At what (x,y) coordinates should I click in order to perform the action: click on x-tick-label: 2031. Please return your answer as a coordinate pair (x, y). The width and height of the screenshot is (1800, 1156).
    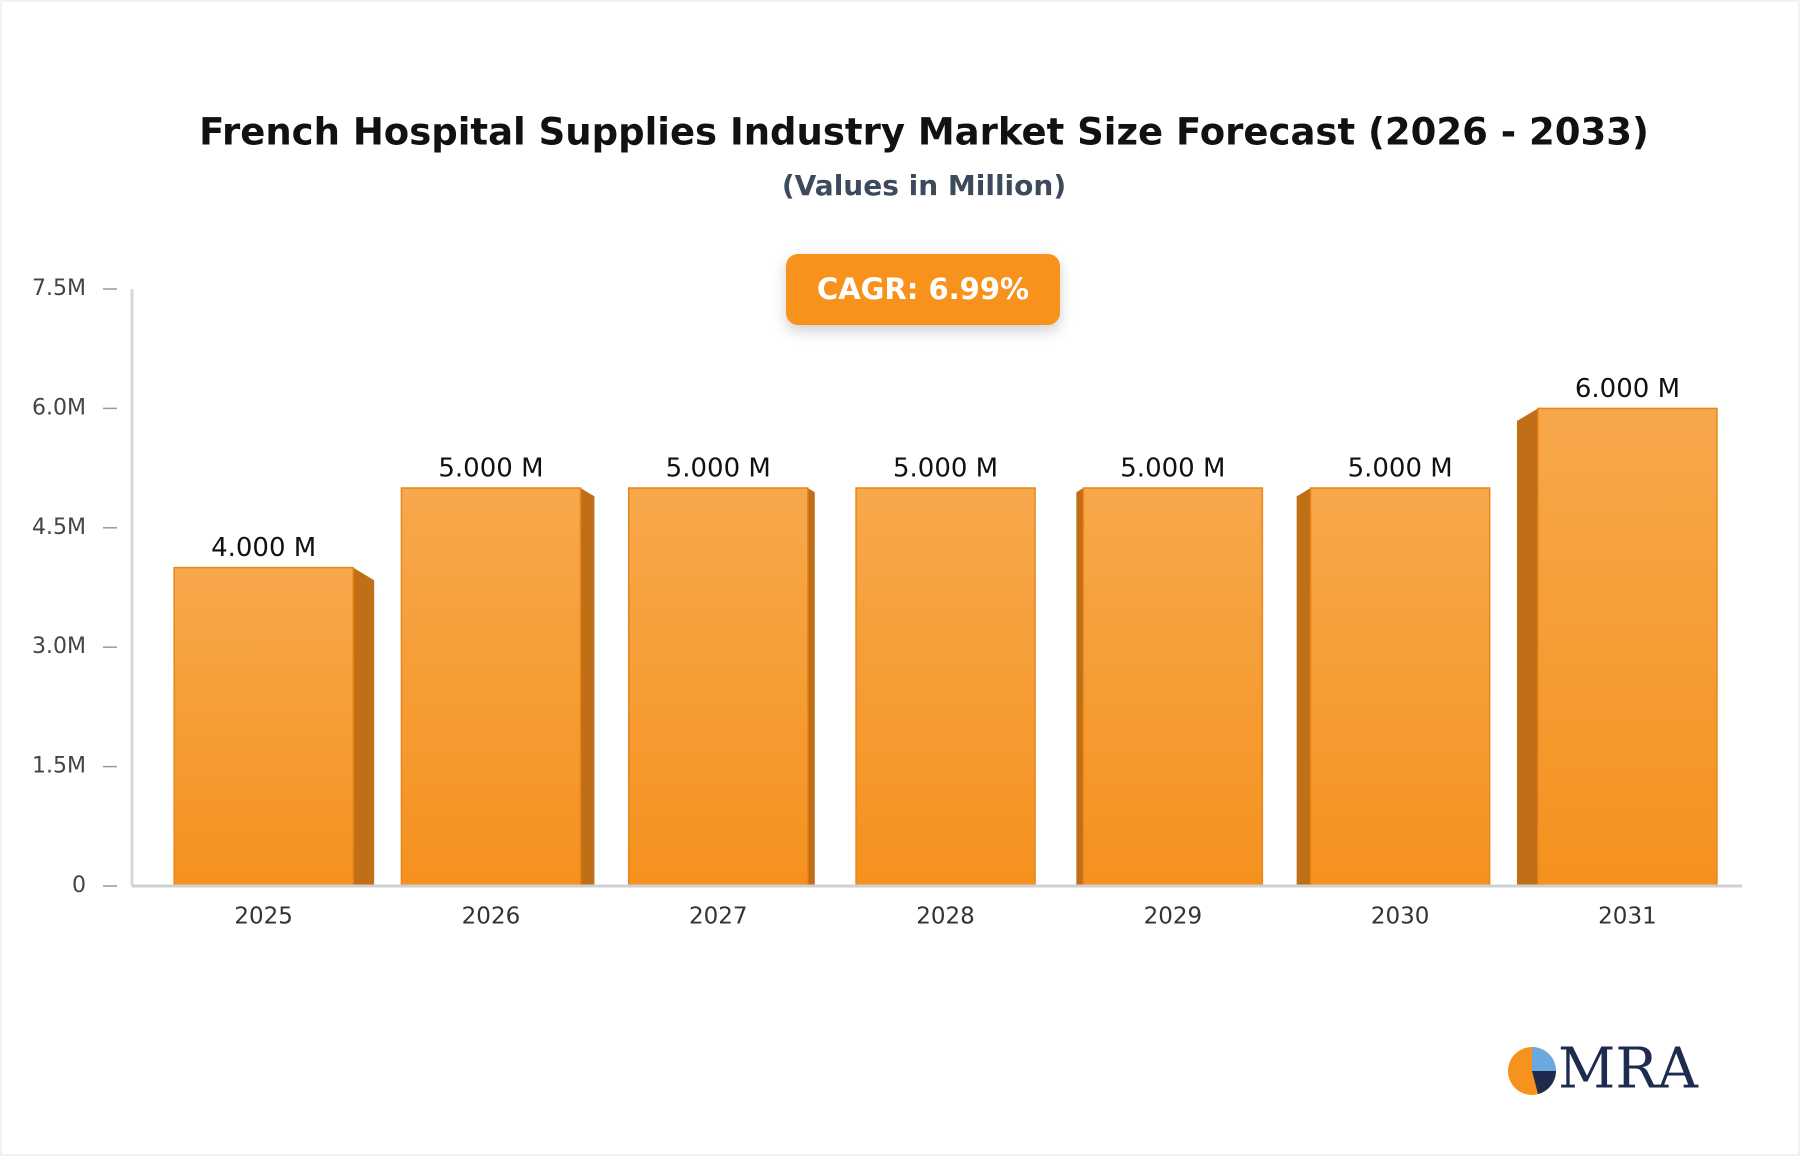
    Looking at the image, I should click on (1627, 917).